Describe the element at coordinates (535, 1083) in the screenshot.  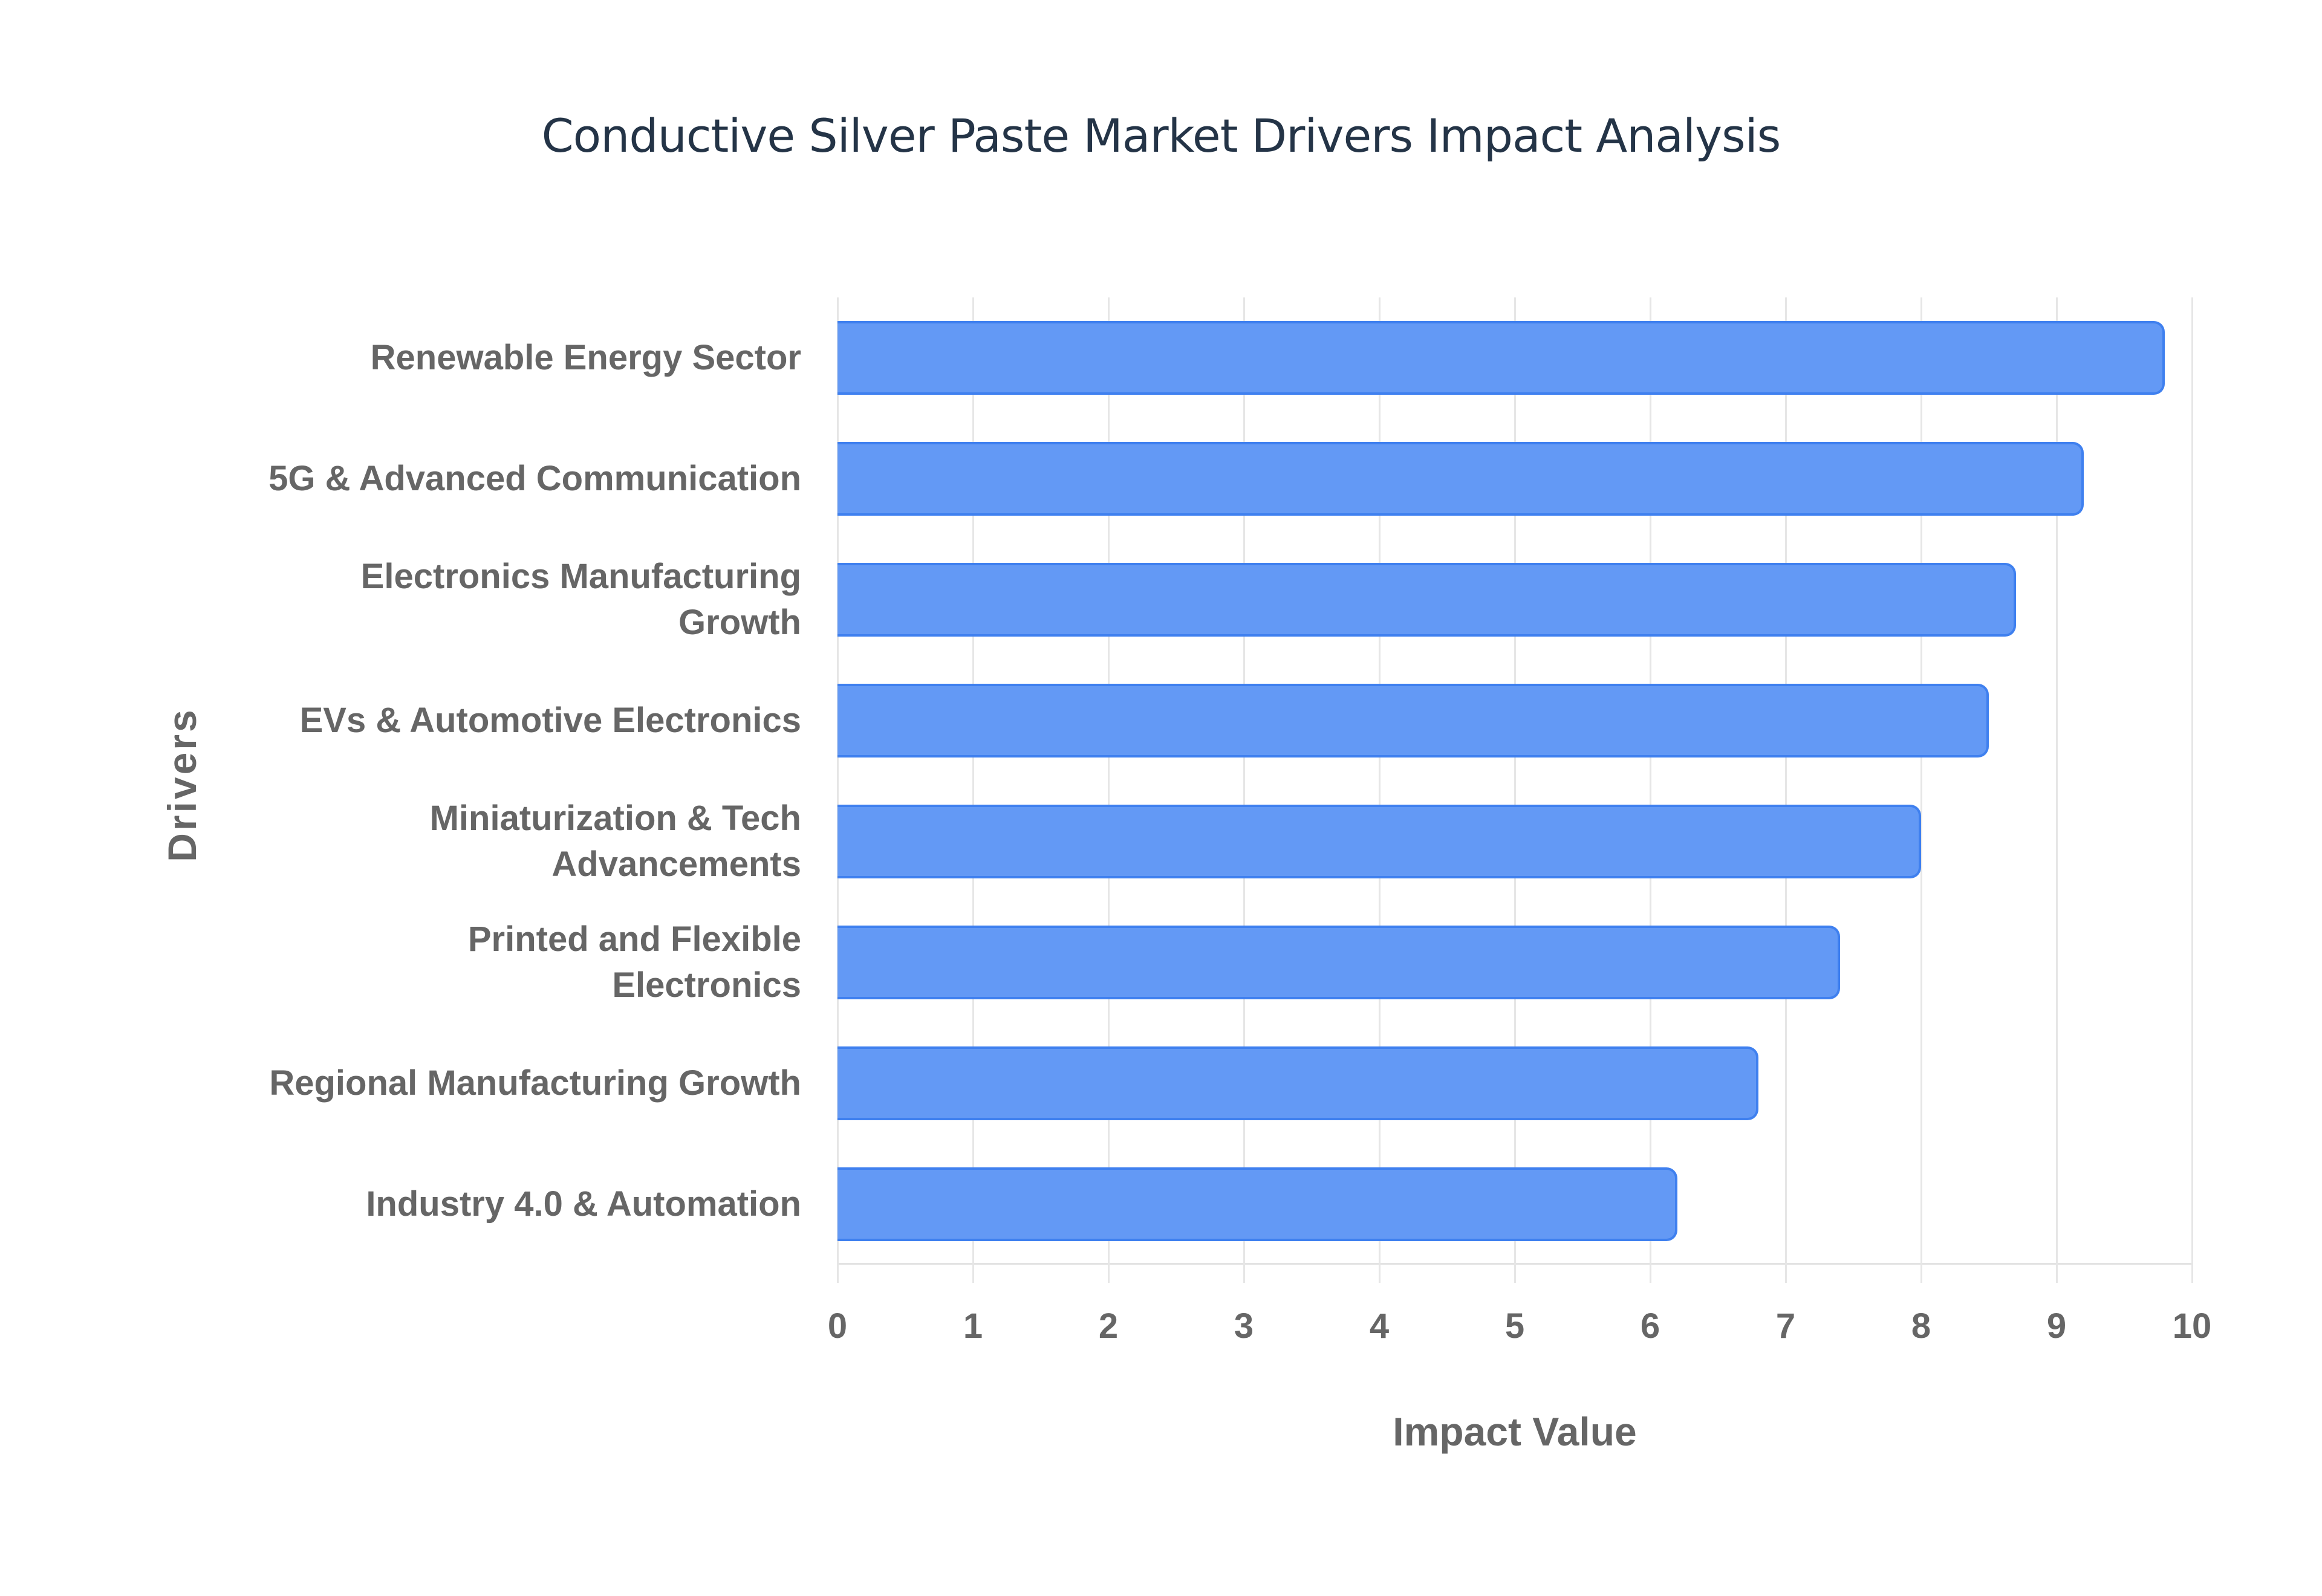
I see `y-category-label: Regional Manufacturing Growth` at that location.